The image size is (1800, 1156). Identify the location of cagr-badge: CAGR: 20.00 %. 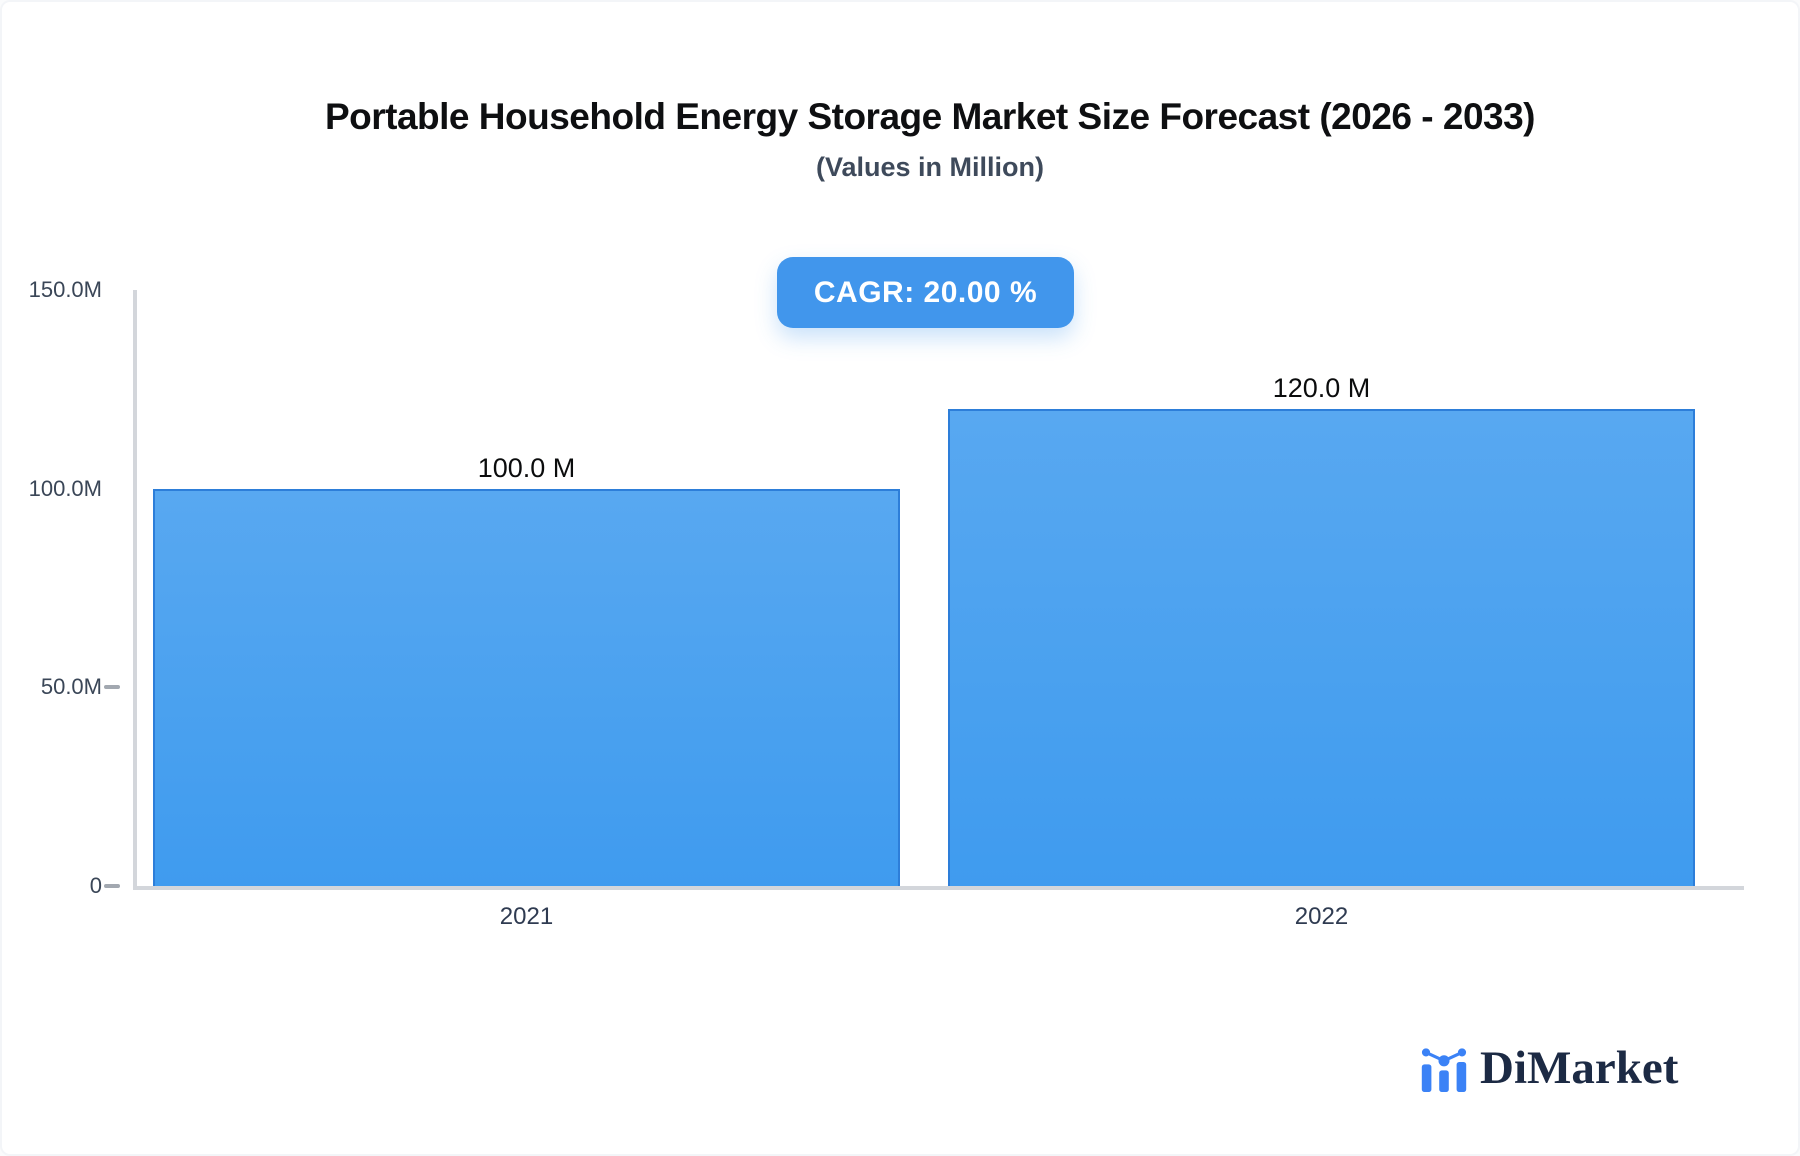
(925, 292).